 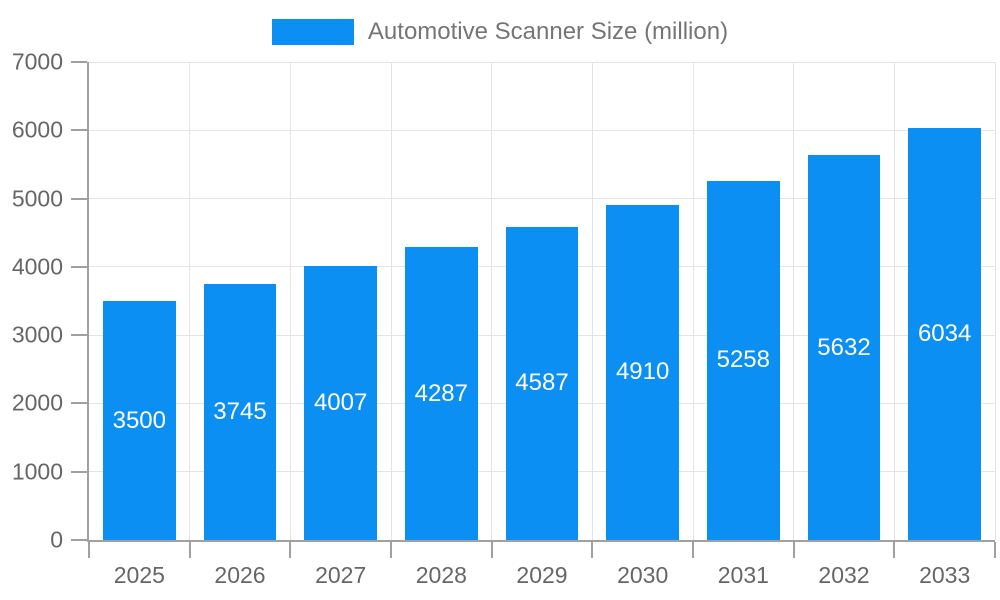 I want to click on legend: Automotive Scanner Size (million), so click(x=500, y=32).